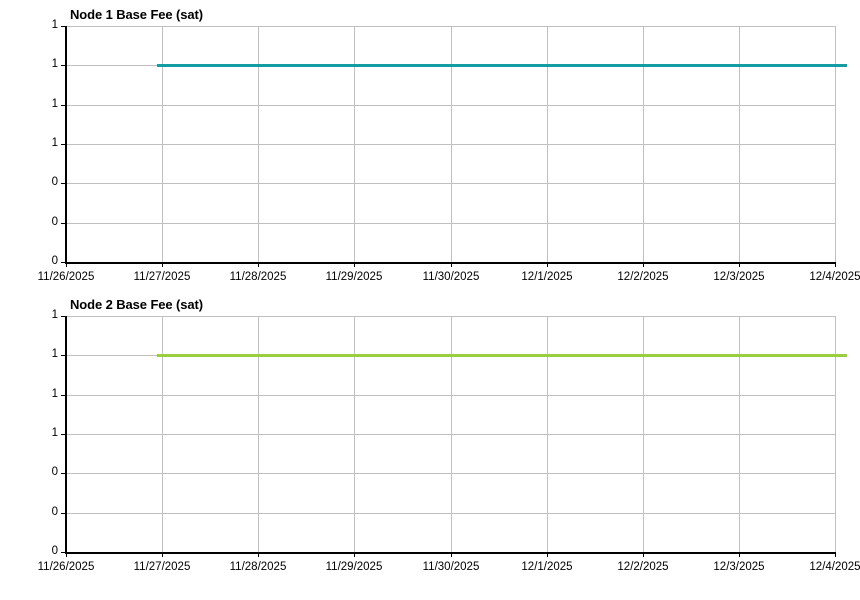 The image size is (860, 600). Describe the element at coordinates (137, 304) in the screenshot. I see `chart-title: Node 2 Base Fee (sat)` at that location.